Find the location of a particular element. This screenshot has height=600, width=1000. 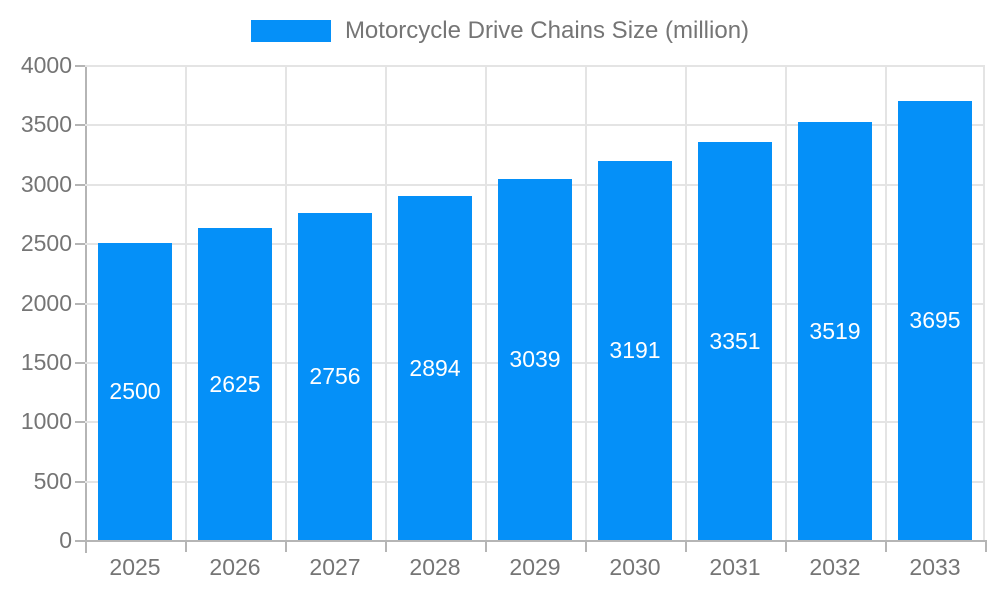

bar: 3351 is located at coordinates (735, 341).